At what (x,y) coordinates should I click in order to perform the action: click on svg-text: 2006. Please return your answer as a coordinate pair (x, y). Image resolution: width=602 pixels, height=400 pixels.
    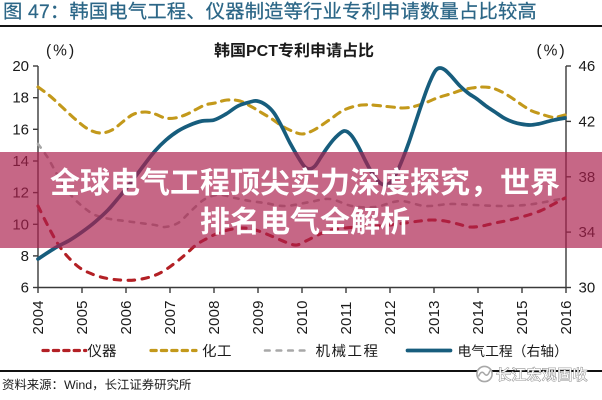
    Looking at the image, I should click on (126, 317).